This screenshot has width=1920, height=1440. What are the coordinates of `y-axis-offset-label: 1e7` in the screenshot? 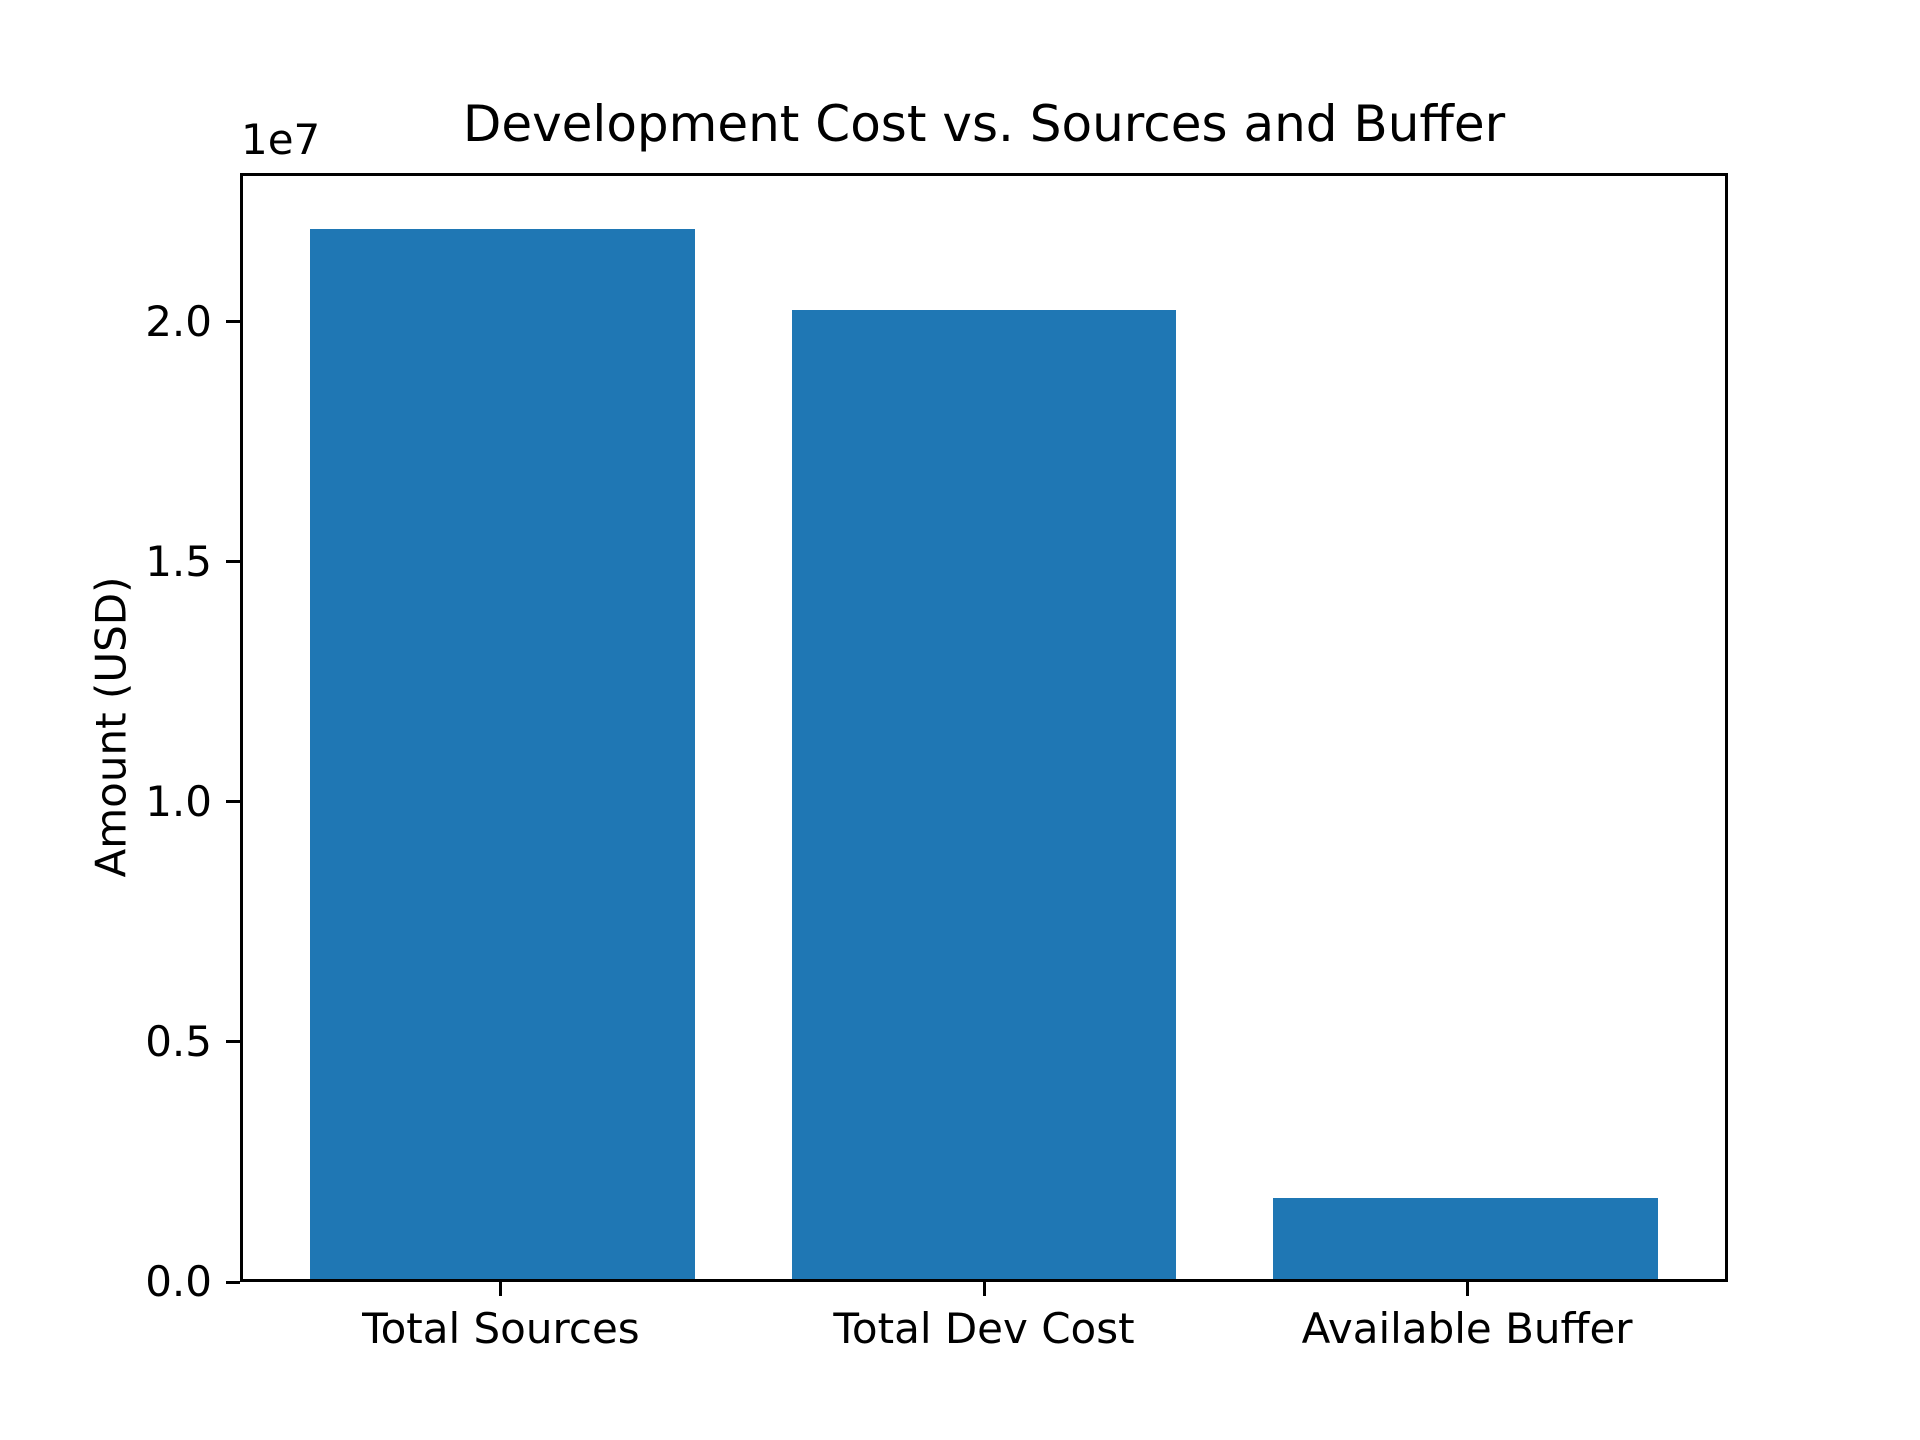 It's located at (281, 139).